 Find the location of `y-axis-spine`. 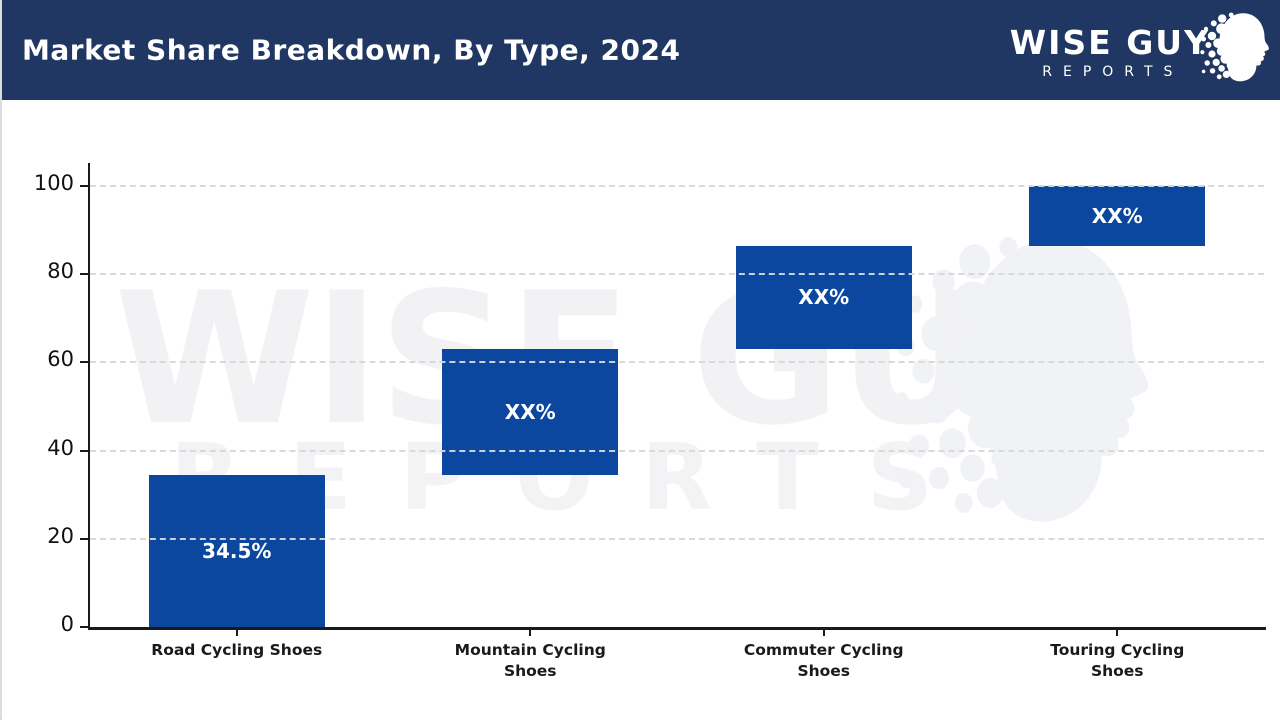

y-axis-spine is located at coordinates (89, 396).